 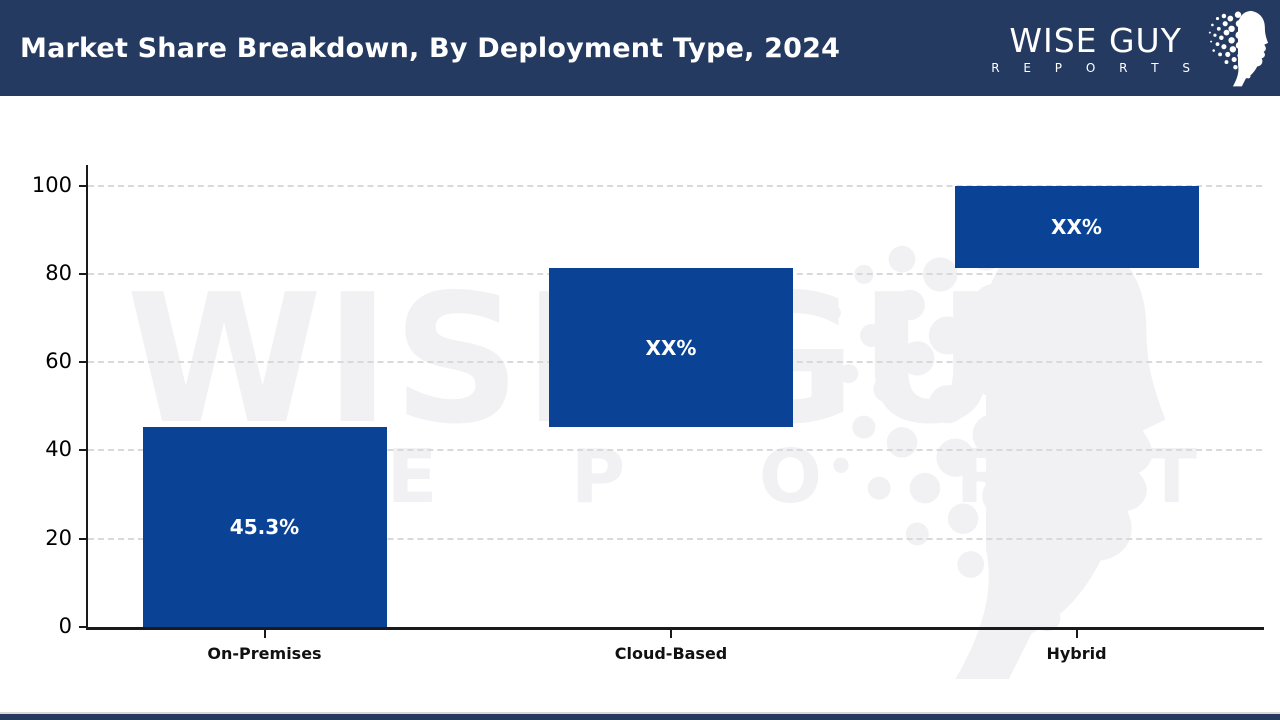 I want to click on y-tick-label: 100, so click(x=51, y=184).